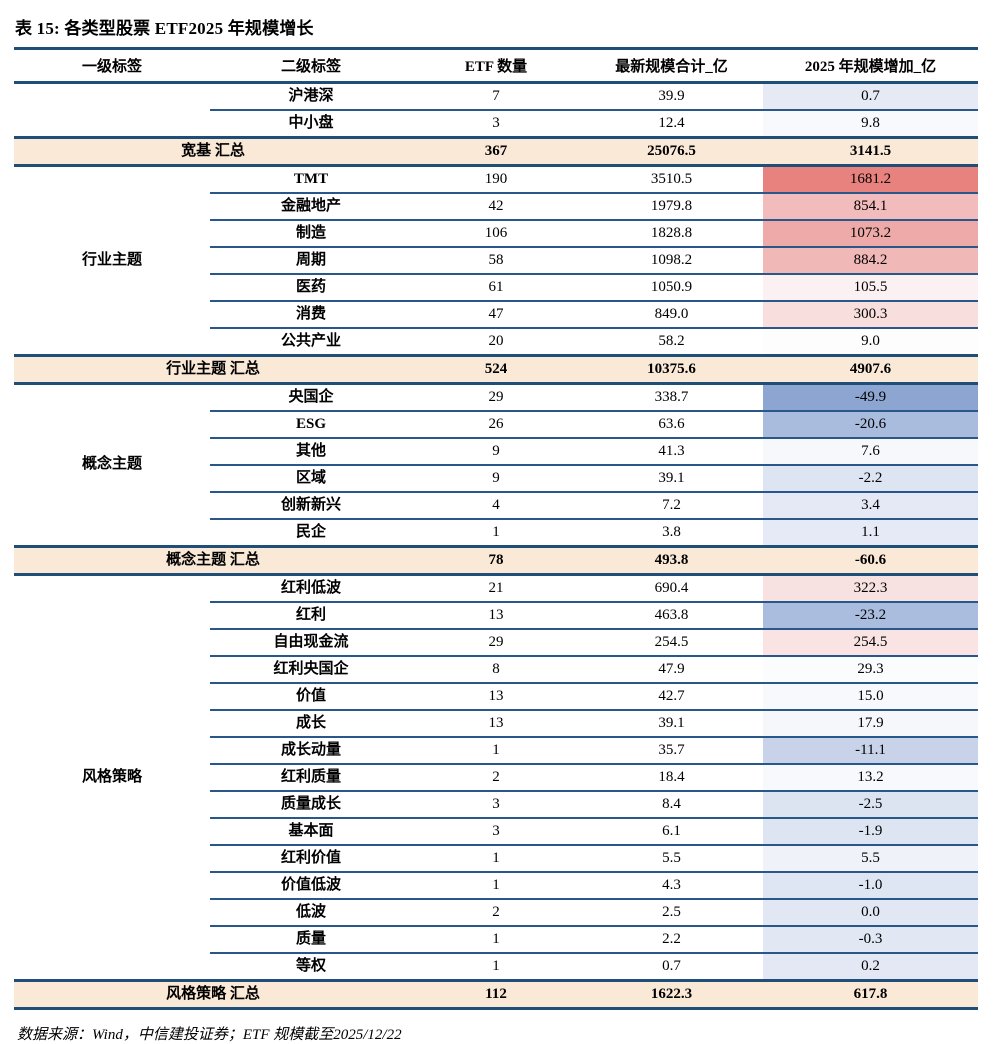  Describe the element at coordinates (311, 397) in the screenshot. I see `row-label-cell: 央国企` at that location.